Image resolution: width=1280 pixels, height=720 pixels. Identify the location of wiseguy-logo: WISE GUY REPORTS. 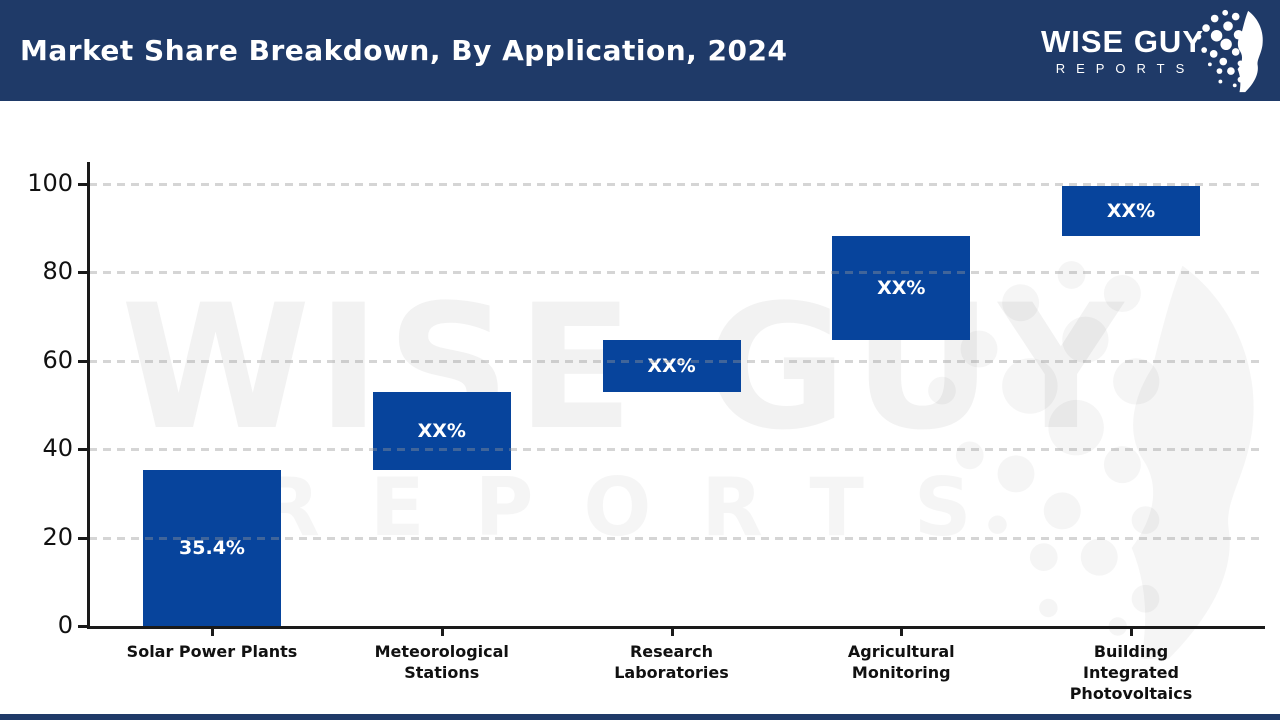
(1154, 50).